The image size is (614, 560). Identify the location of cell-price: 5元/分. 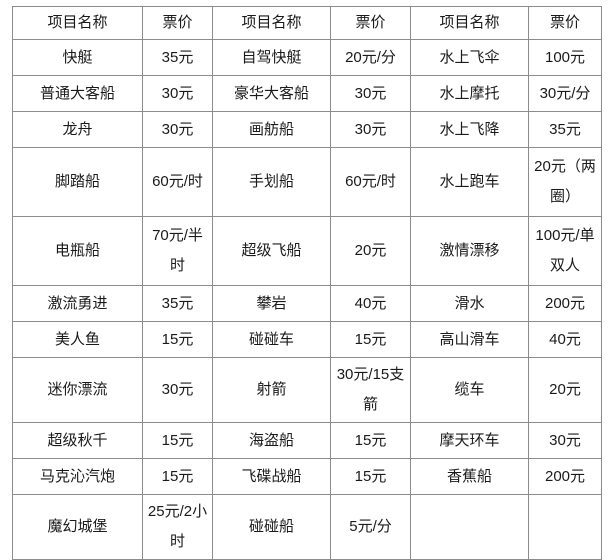
(370, 527).